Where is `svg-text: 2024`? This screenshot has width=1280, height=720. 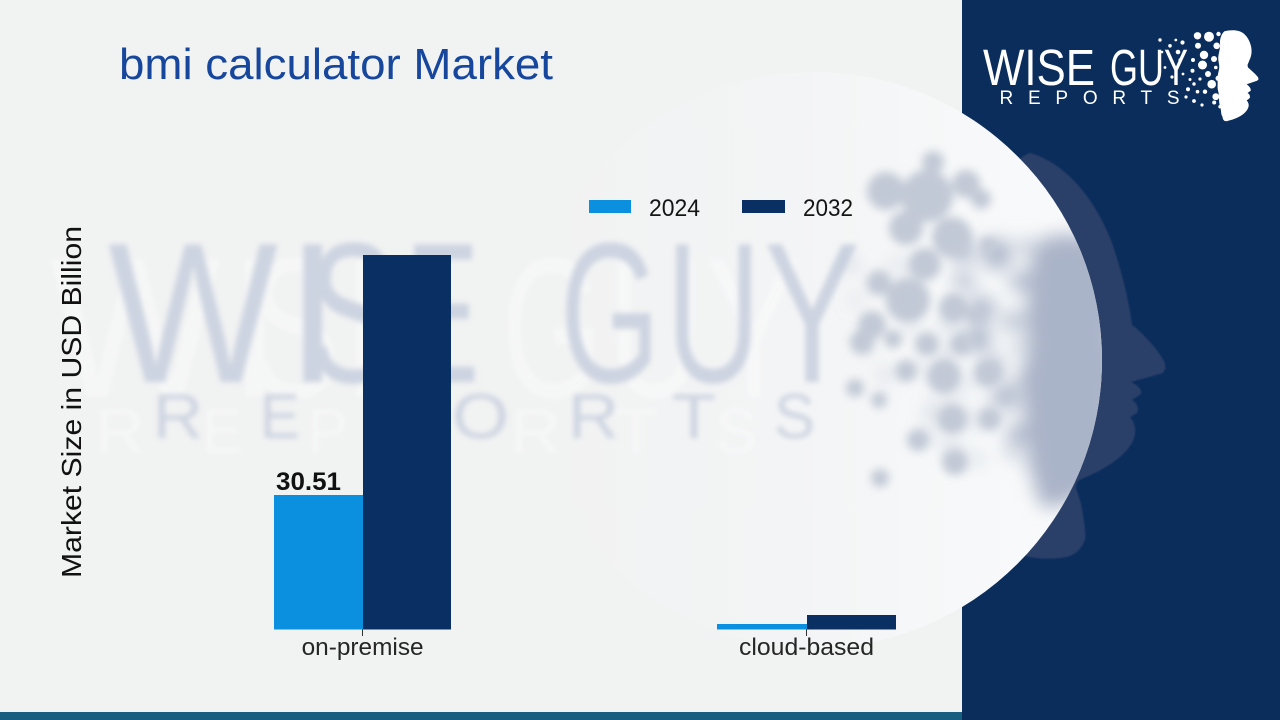 svg-text: 2024 is located at coordinates (674, 208).